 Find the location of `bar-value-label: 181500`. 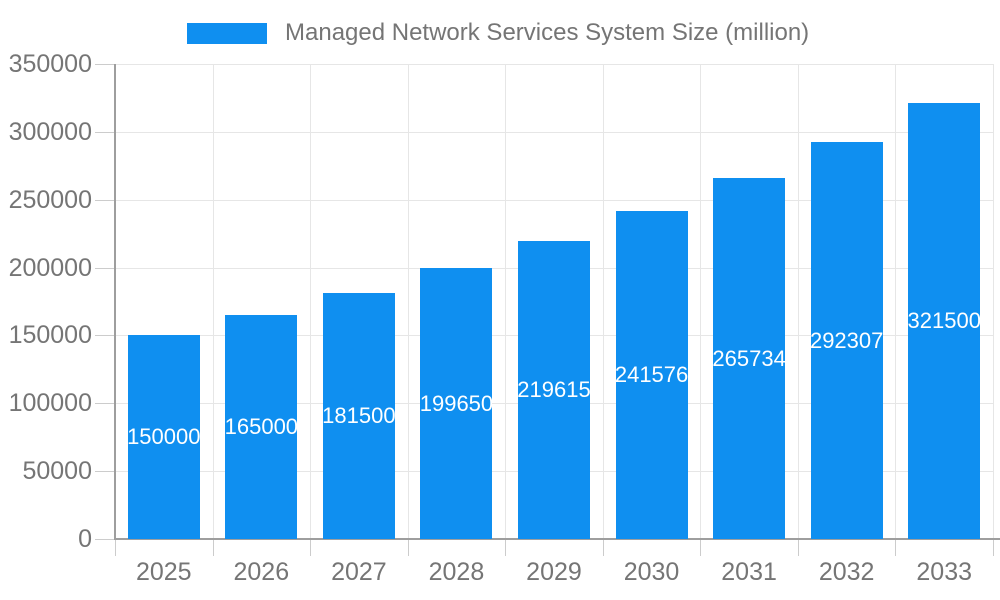

bar-value-label: 181500 is located at coordinates (358, 415).